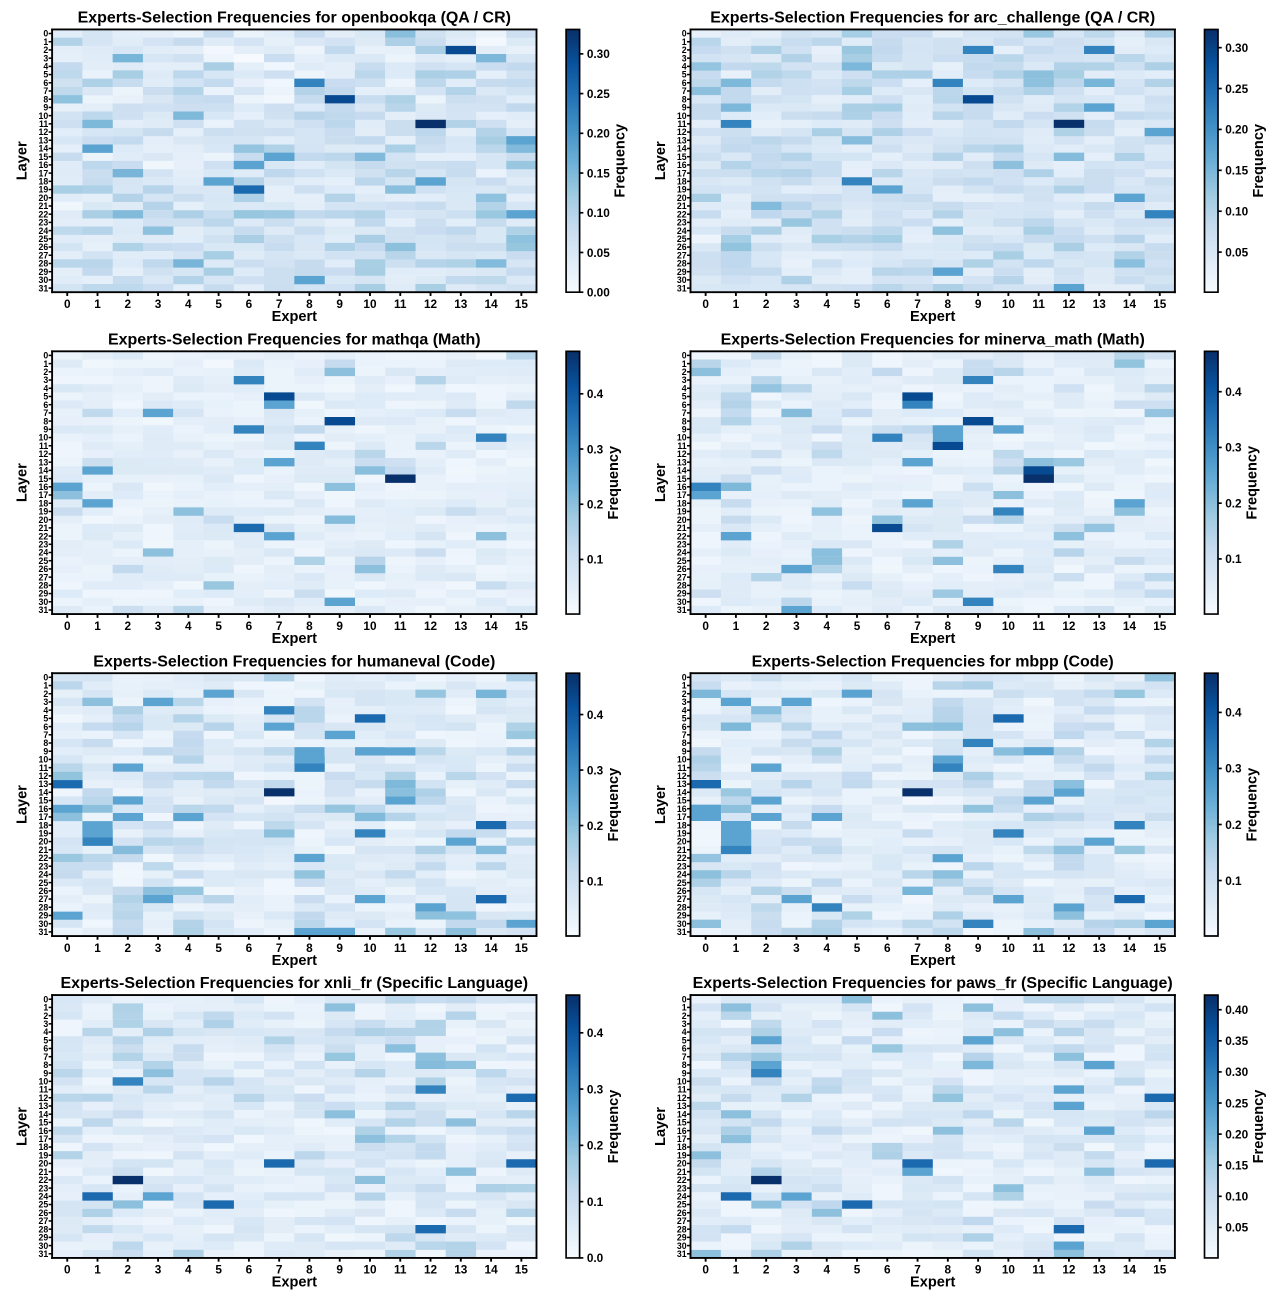 This screenshot has width=1276, height=1305. What do you see at coordinates (595, 1033) in the screenshot?
I see `svg-text: 0.4` at bounding box center [595, 1033].